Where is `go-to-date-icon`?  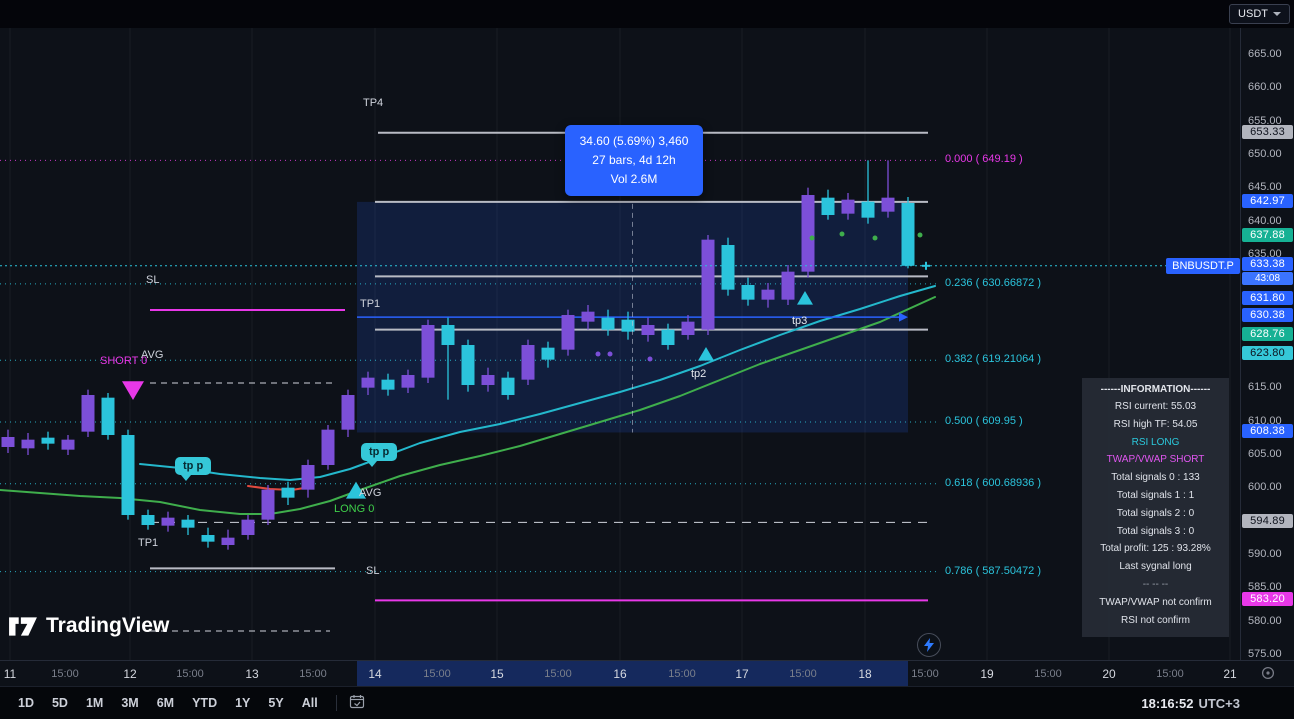 go-to-date-icon is located at coordinates (356, 701).